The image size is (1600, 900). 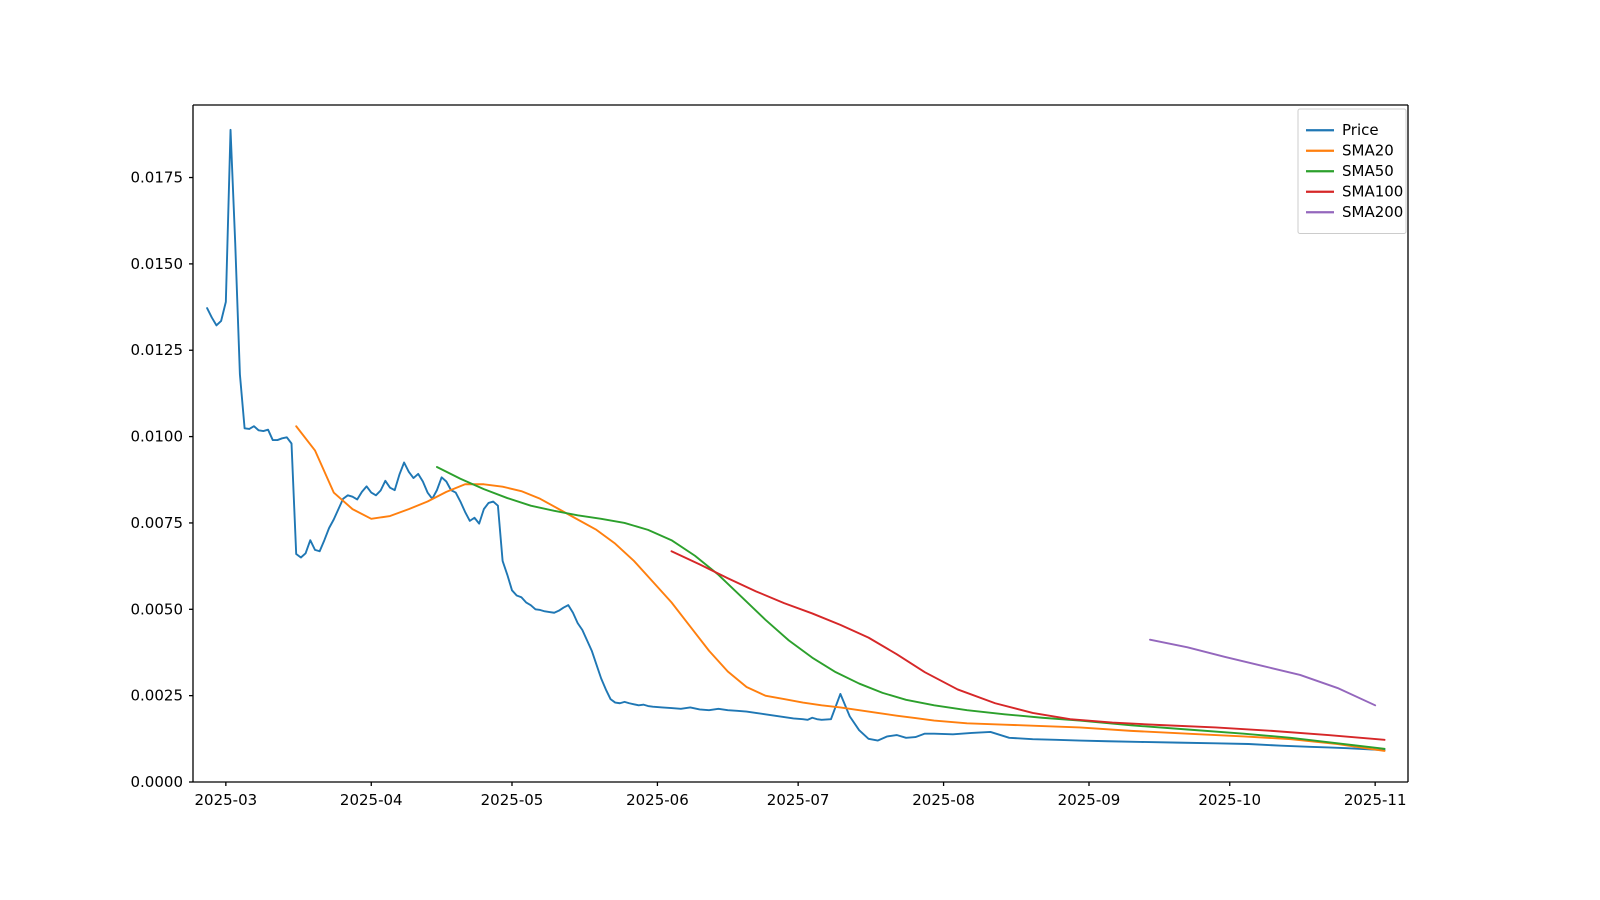 What do you see at coordinates (1372, 191) in the screenshot?
I see `legend-label-sma100: SMA100` at bounding box center [1372, 191].